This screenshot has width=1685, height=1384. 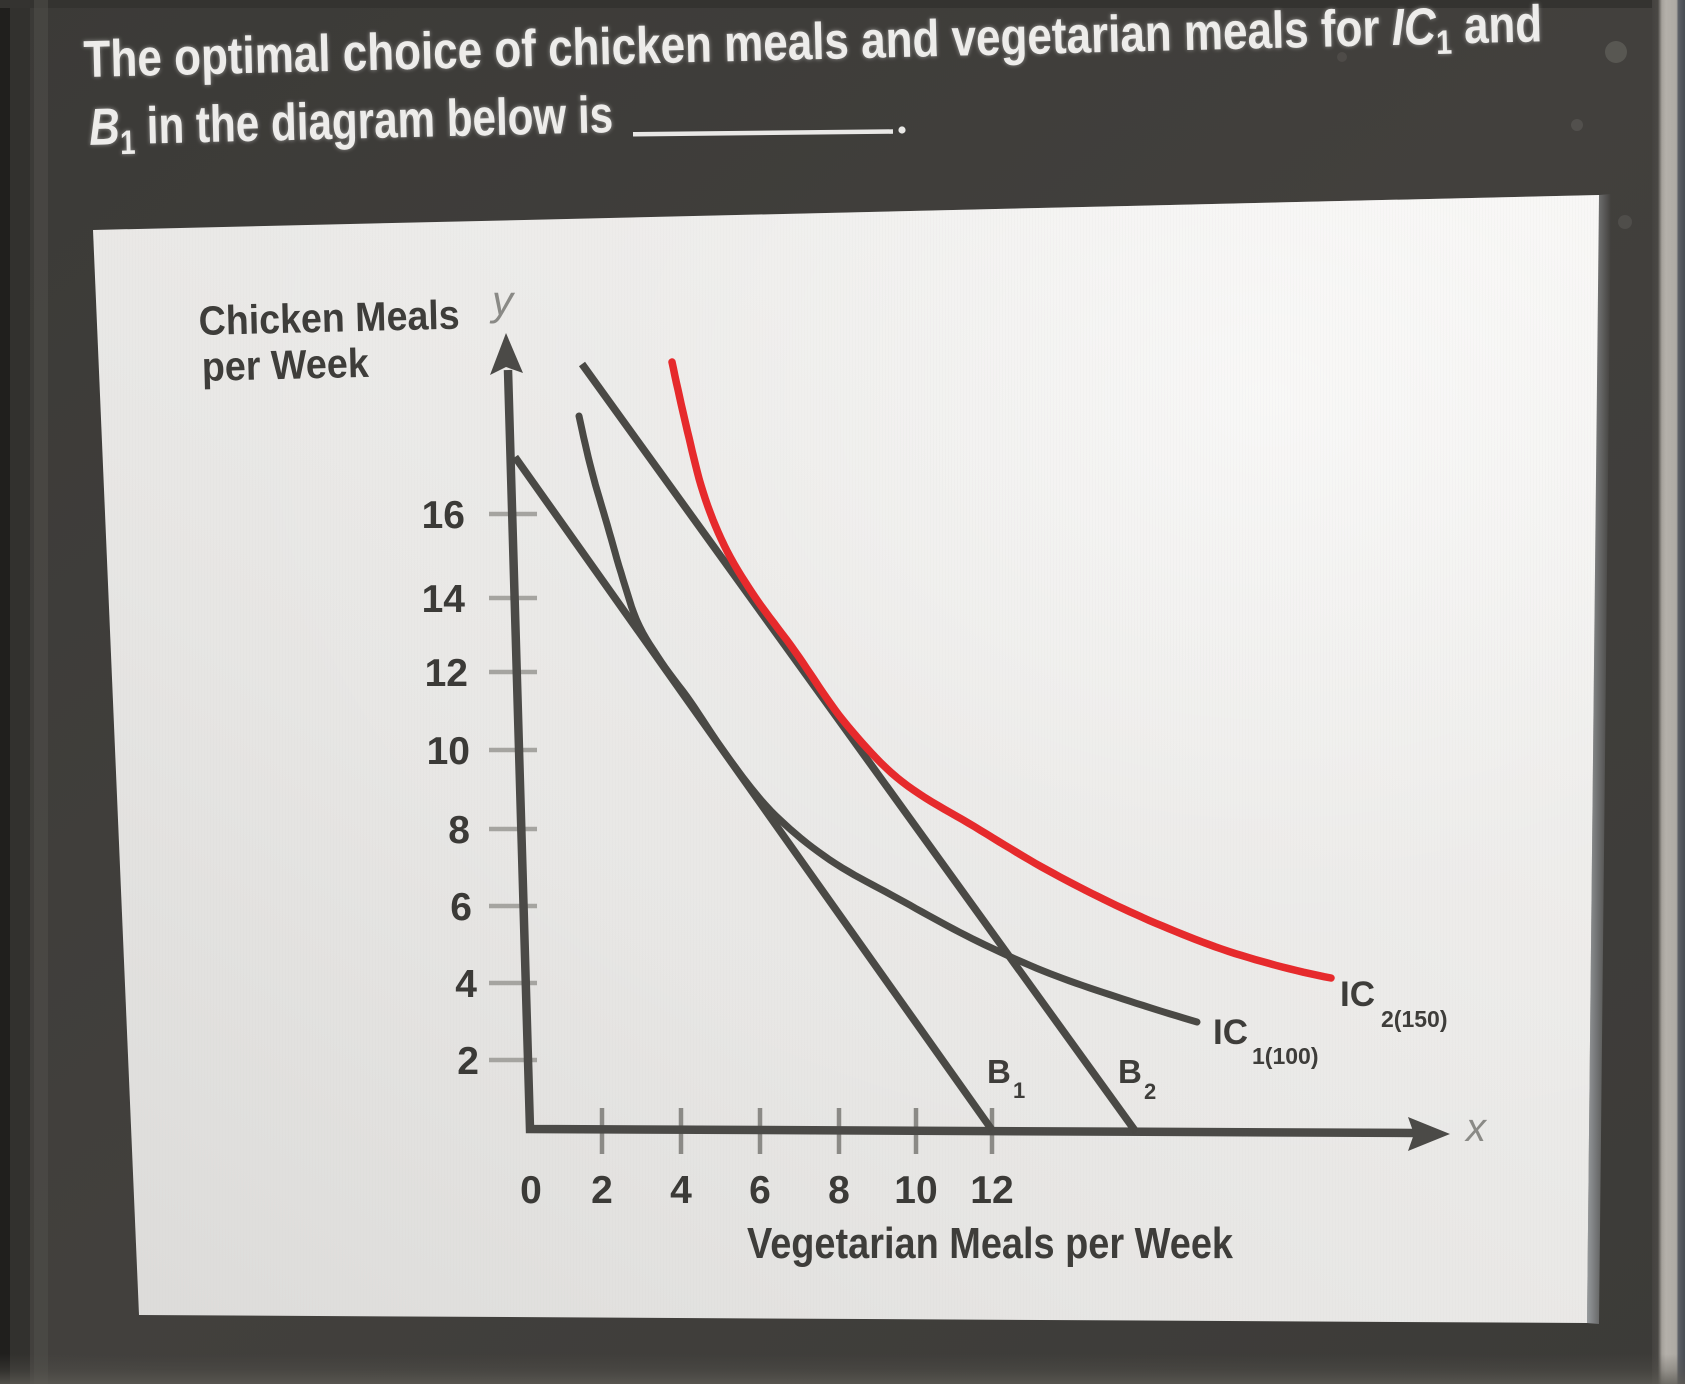 I want to click on svg-text: 14, so click(x=444, y=599).